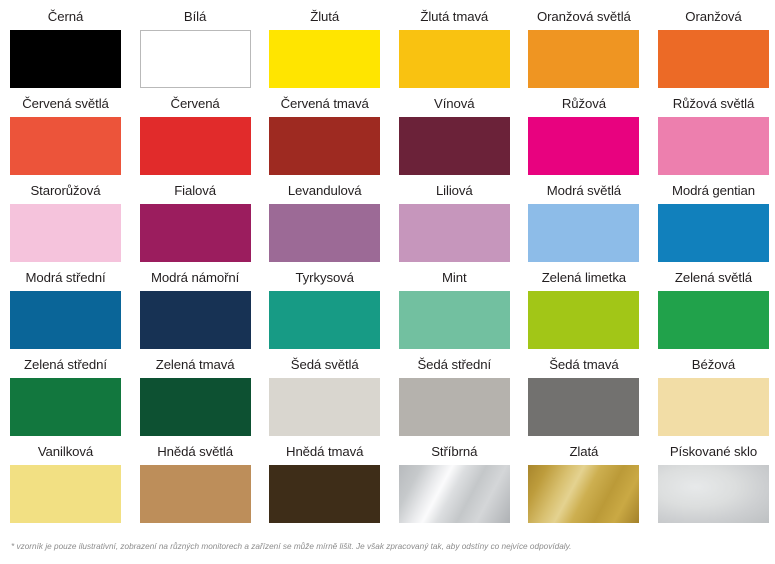  I want to click on swatch-label: Zlatá, so click(584, 451).